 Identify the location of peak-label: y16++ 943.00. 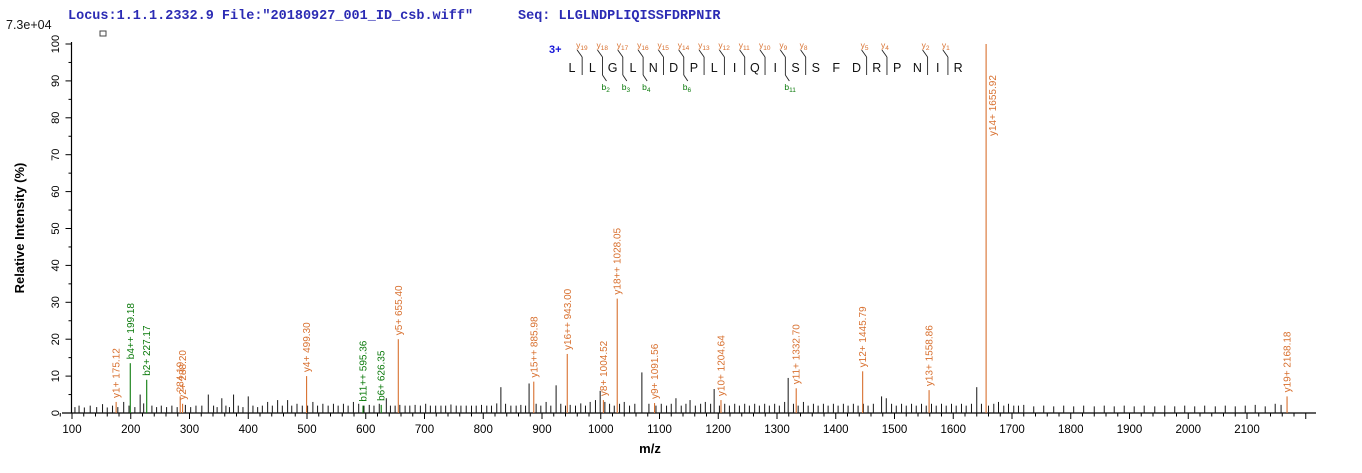
(568, 319).